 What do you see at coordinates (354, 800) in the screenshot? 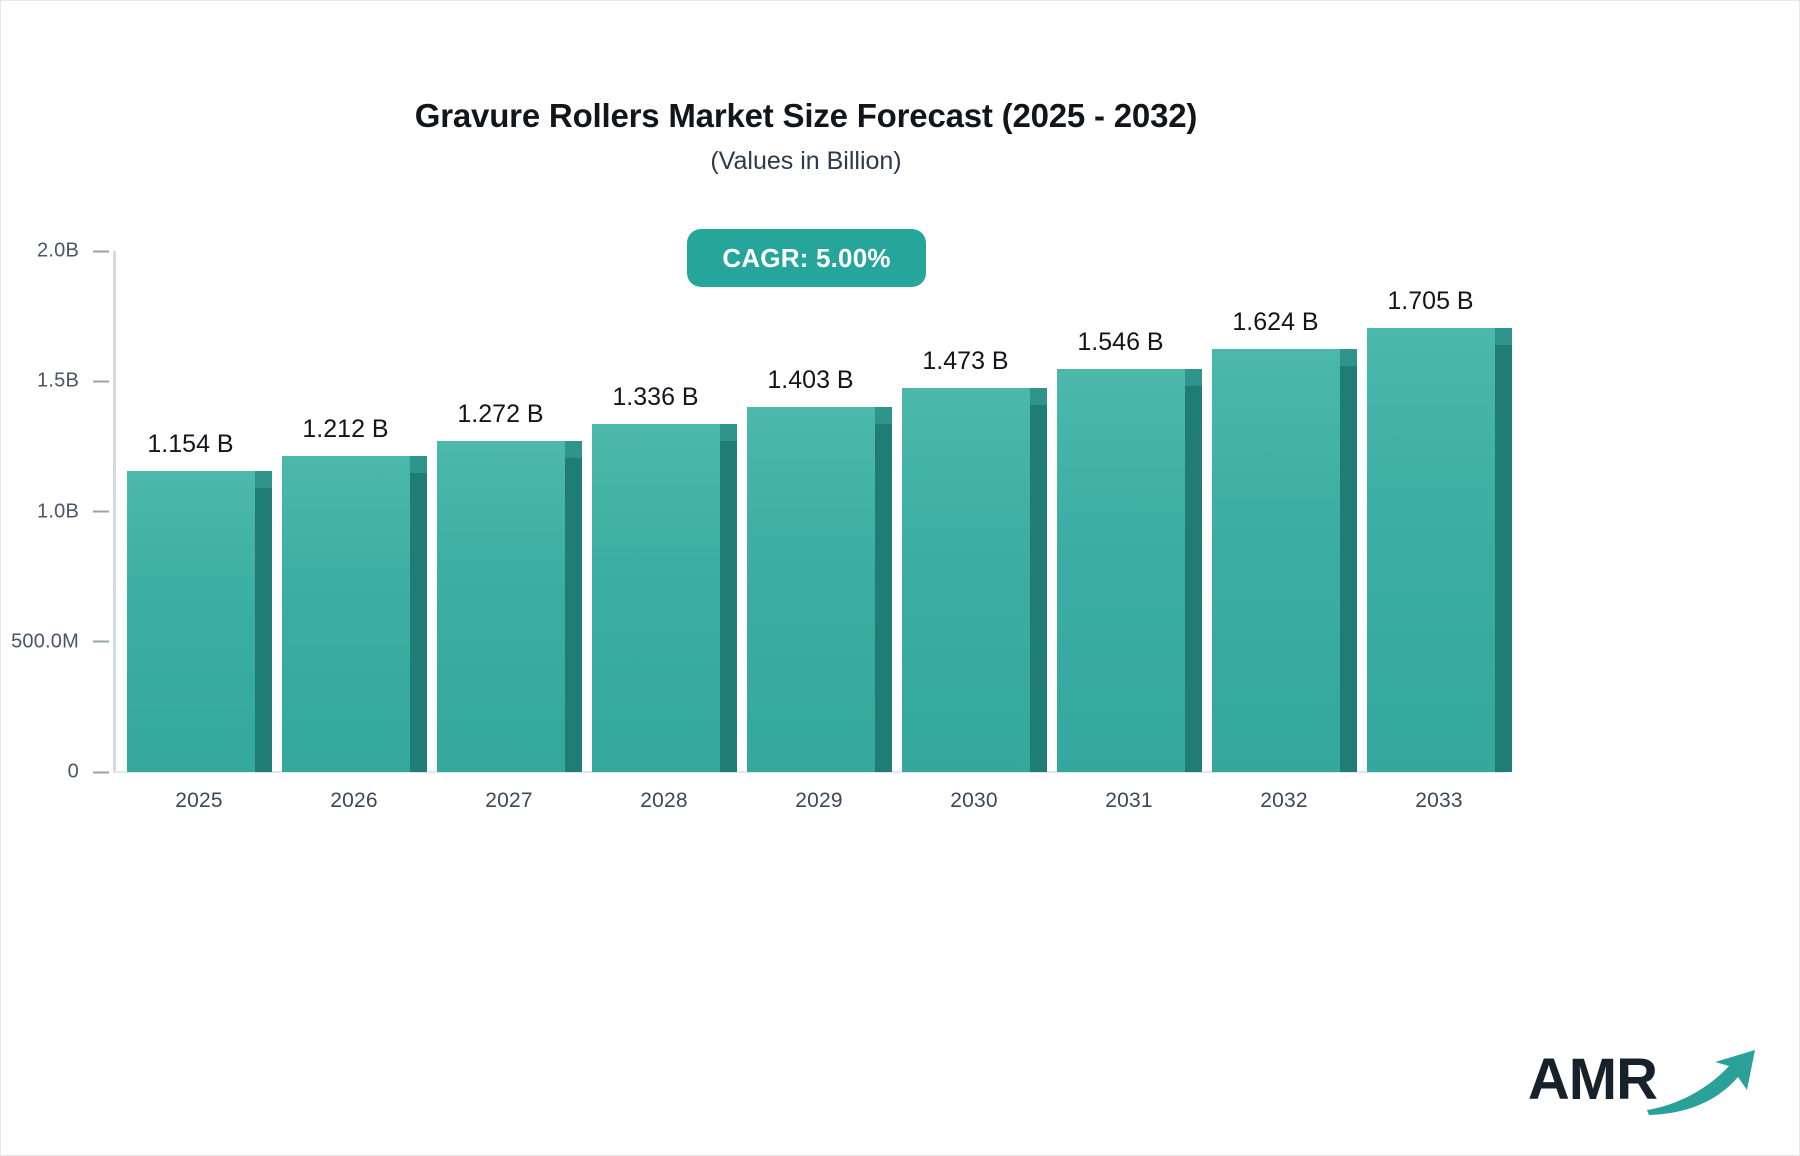
I see `x-axis-label: 2026` at bounding box center [354, 800].